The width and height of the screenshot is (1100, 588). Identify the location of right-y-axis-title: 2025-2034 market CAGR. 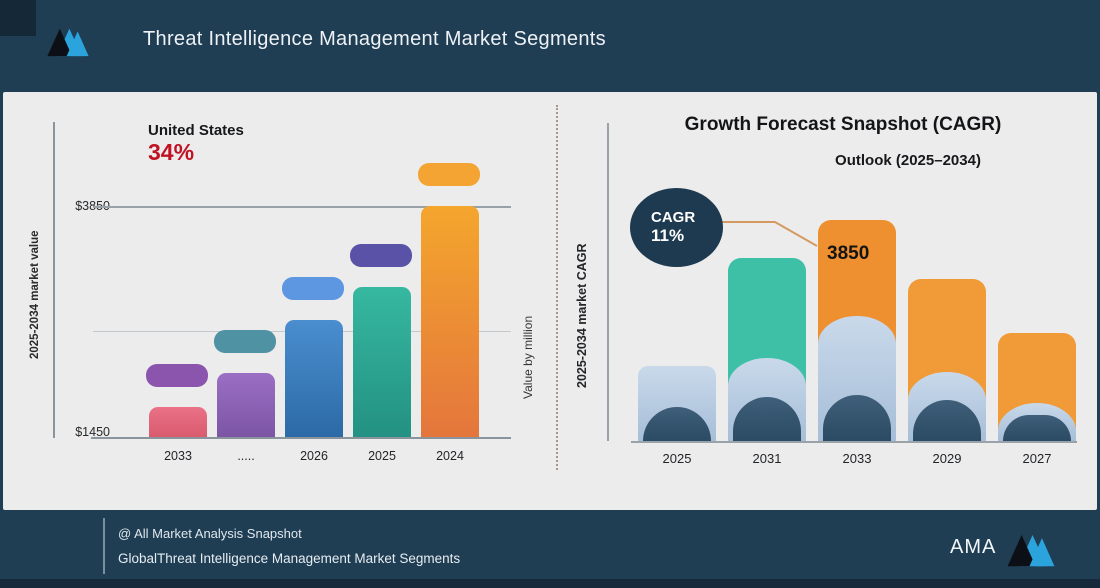
(582, 315).